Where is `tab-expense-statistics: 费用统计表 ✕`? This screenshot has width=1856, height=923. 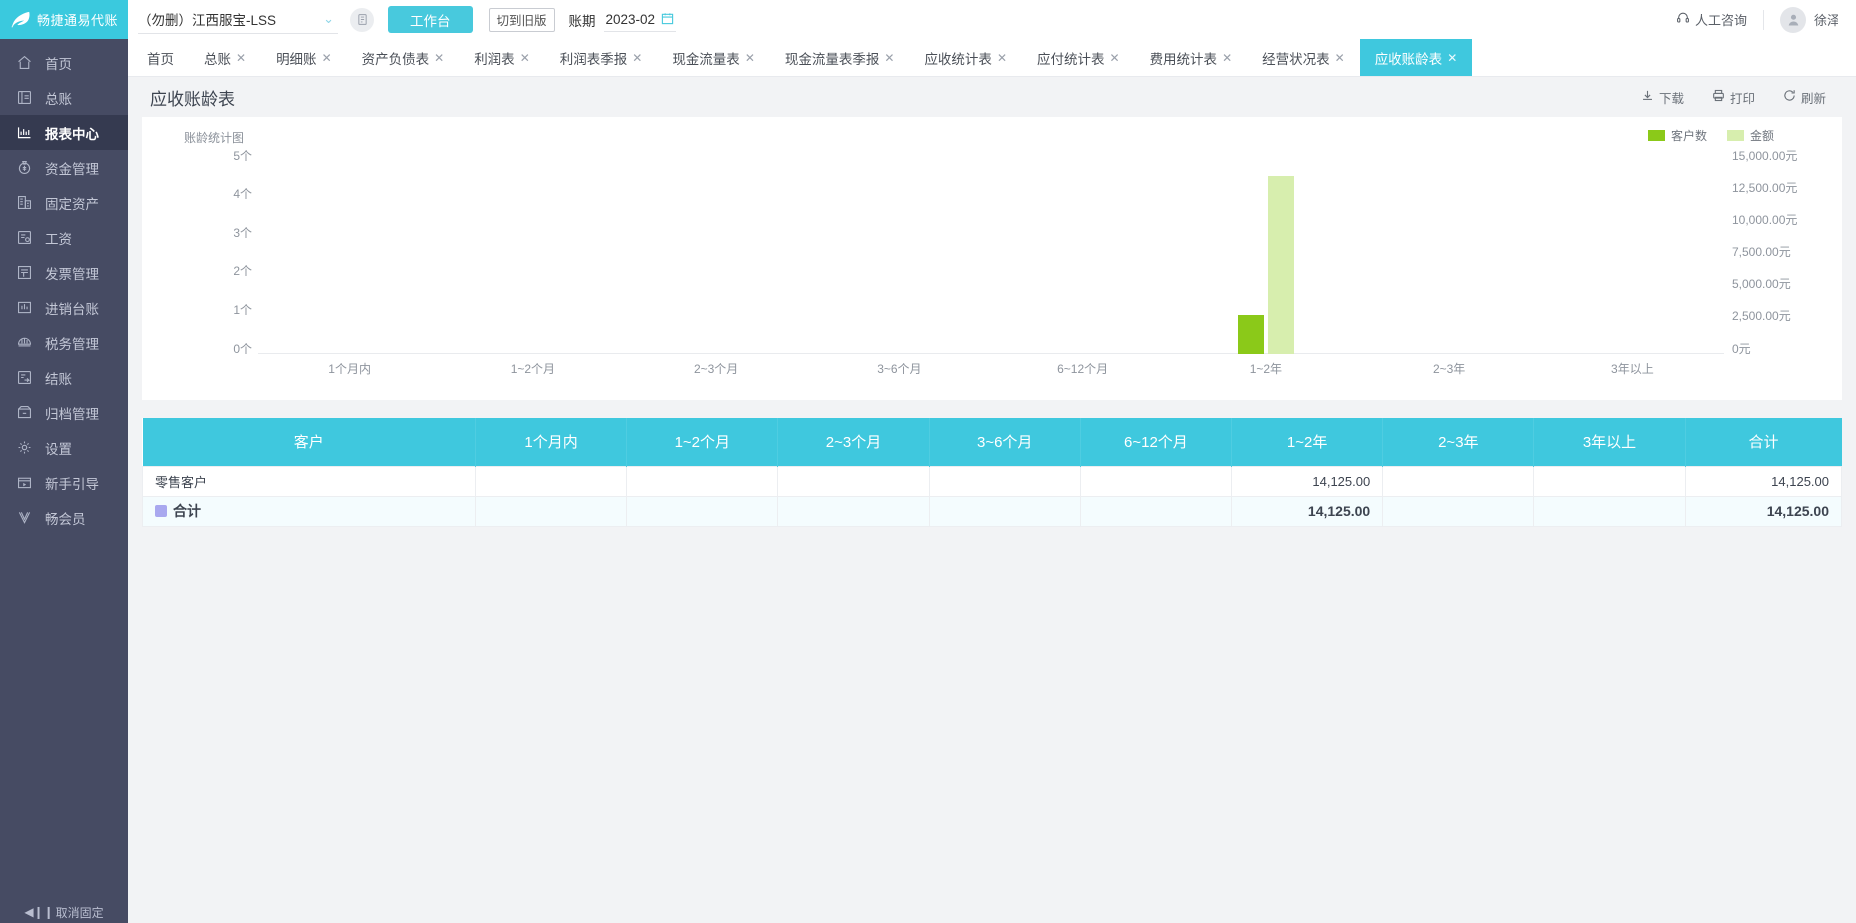
tab-expense-statistics: 费用统计表 ✕ is located at coordinates (1191, 57).